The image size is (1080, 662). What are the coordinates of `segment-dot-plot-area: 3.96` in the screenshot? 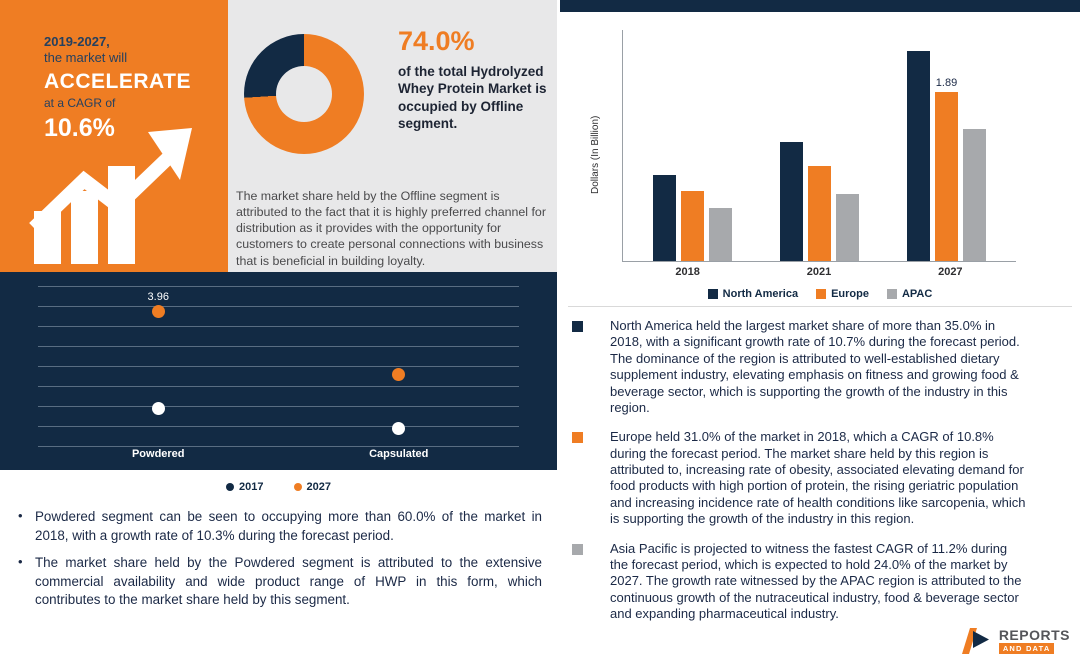 It's located at (278, 366).